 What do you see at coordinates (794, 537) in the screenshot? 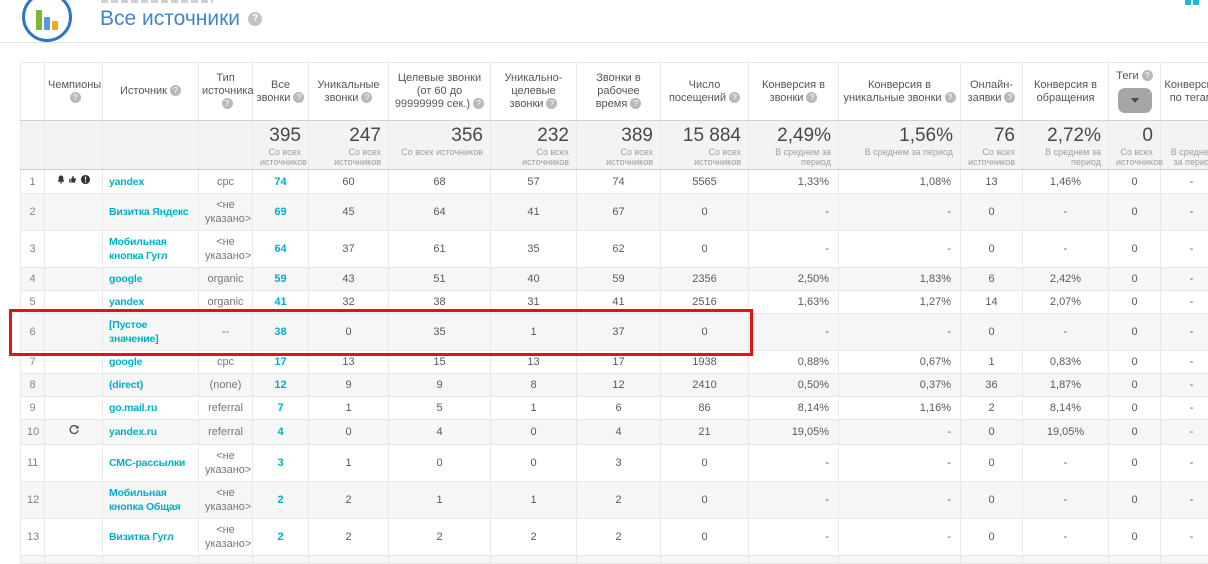
I see `conv-calls-cell: -` at bounding box center [794, 537].